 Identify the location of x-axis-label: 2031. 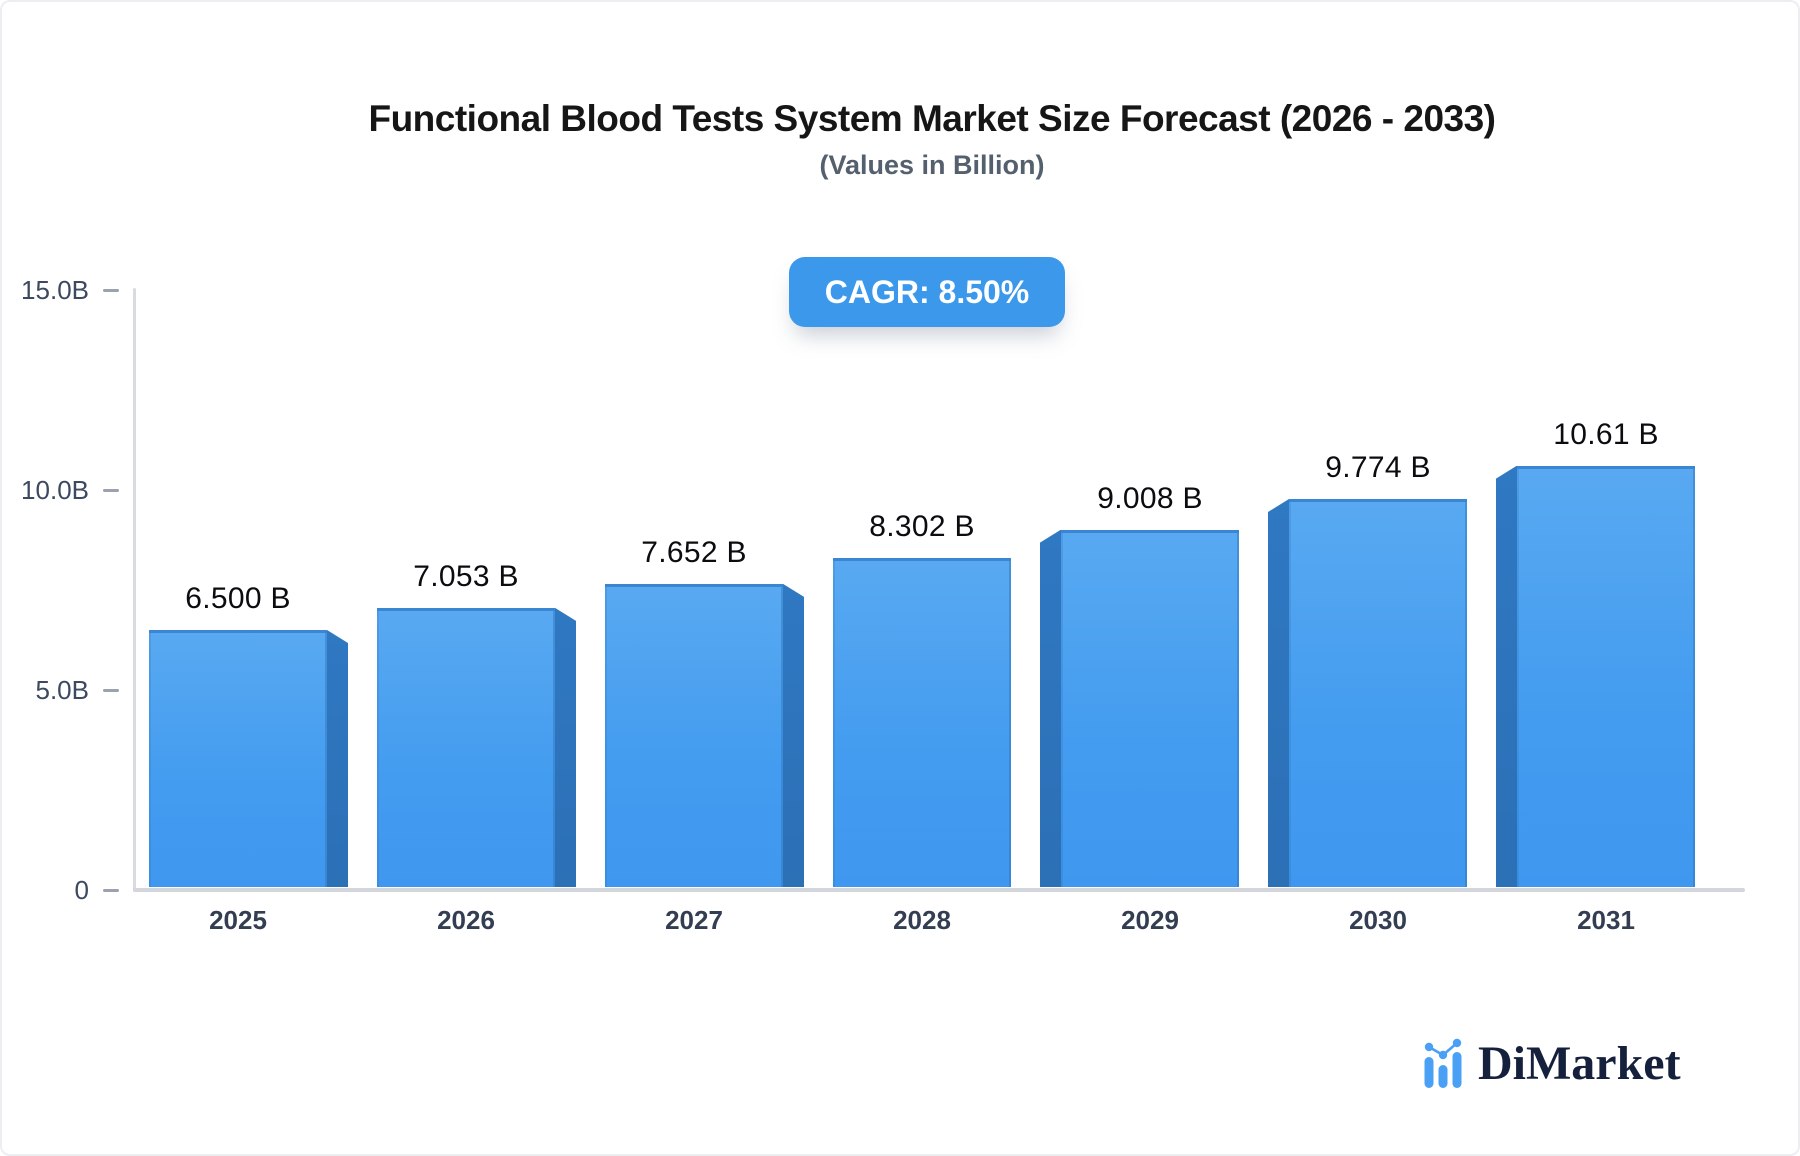
(1606, 920).